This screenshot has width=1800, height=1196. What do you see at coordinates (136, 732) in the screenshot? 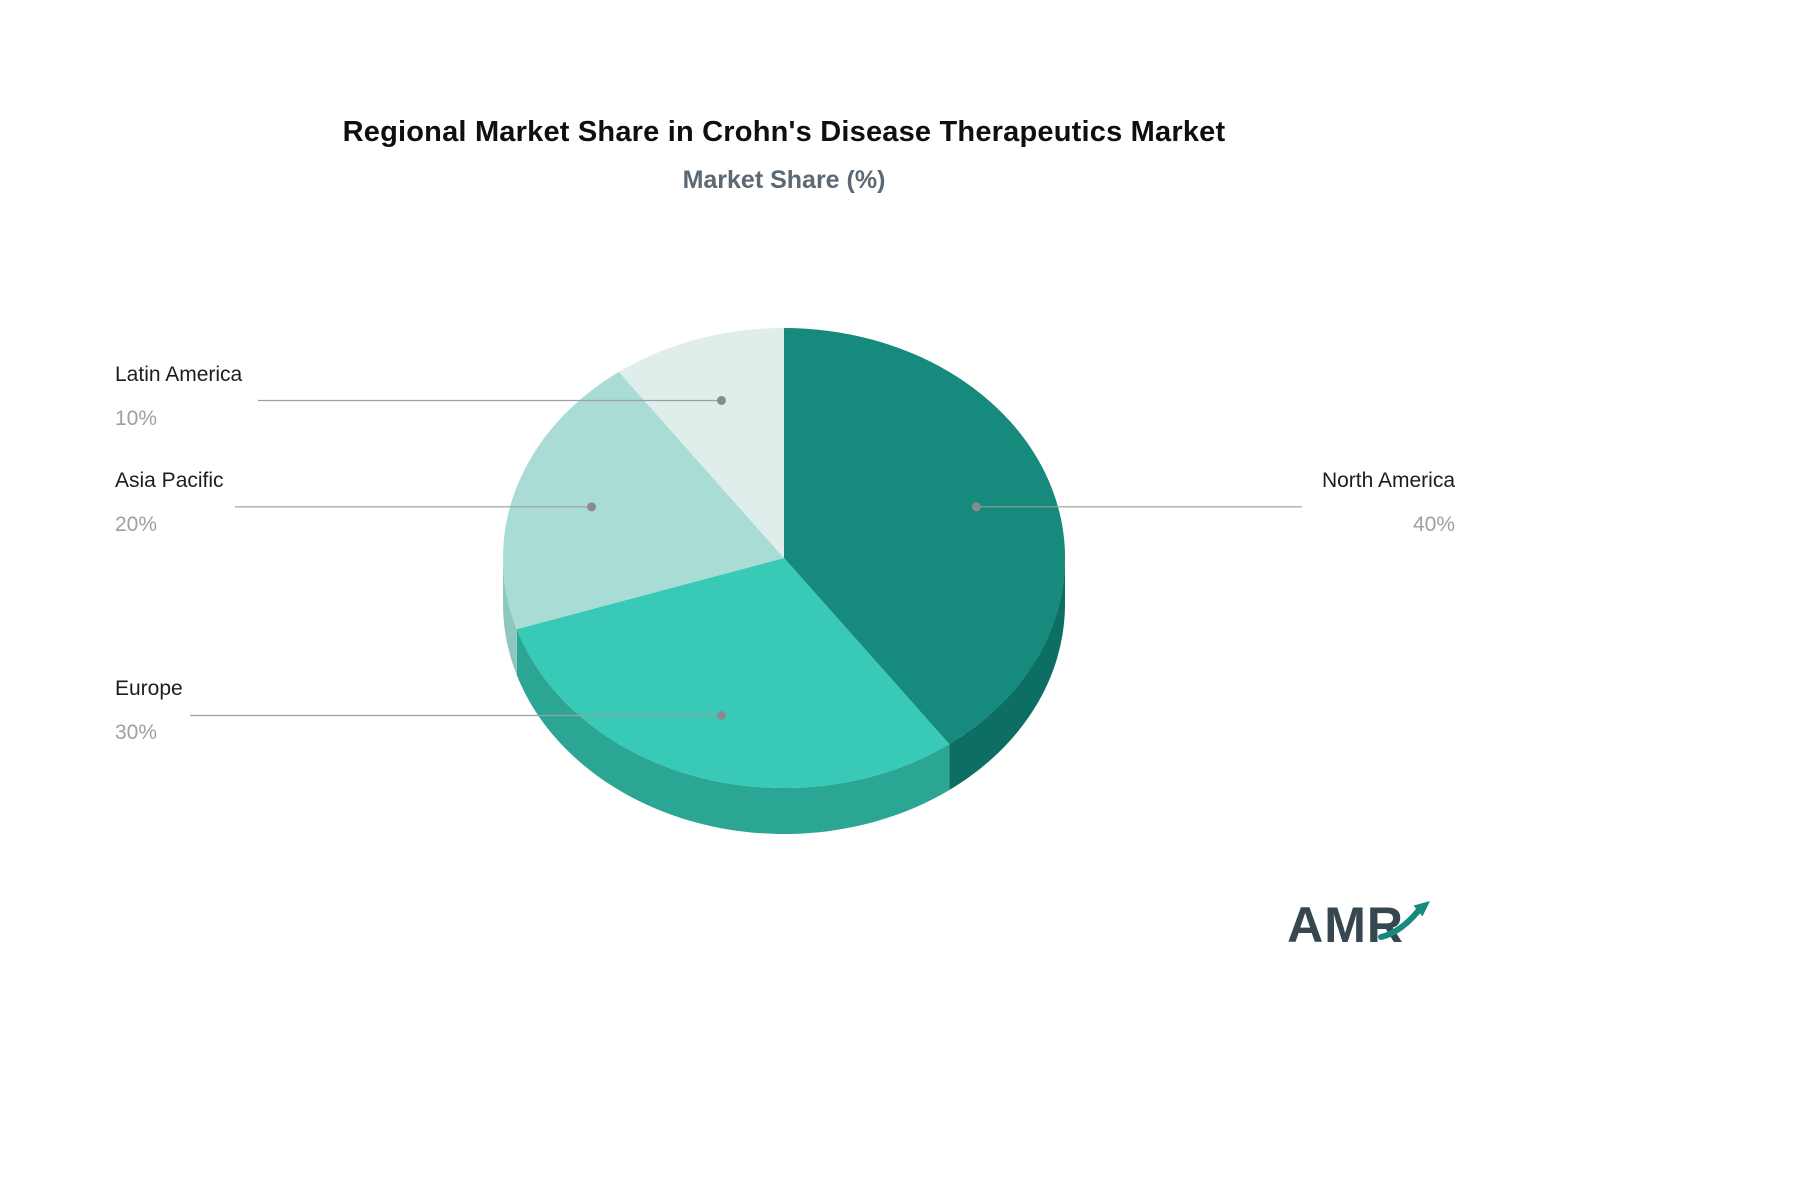
I see `callout-value: 30%` at bounding box center [136, 732].